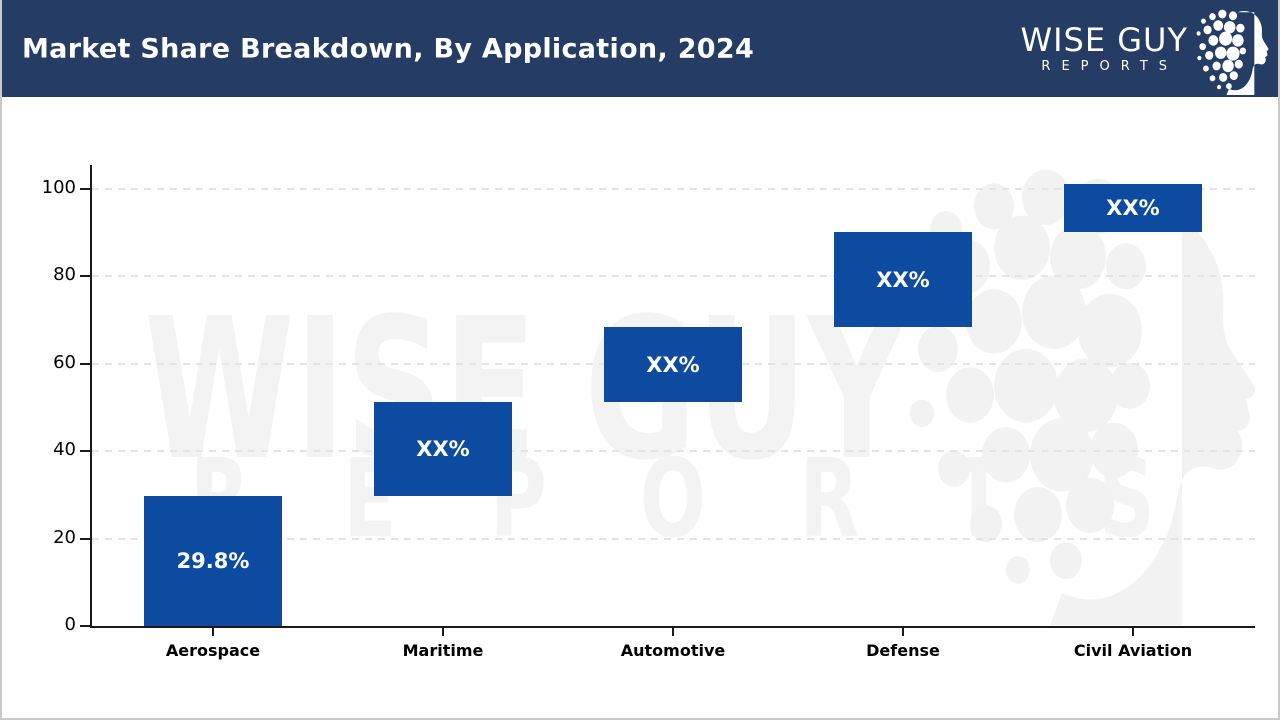  I want to click on bar-automotive: XX%, so click(673, 365).